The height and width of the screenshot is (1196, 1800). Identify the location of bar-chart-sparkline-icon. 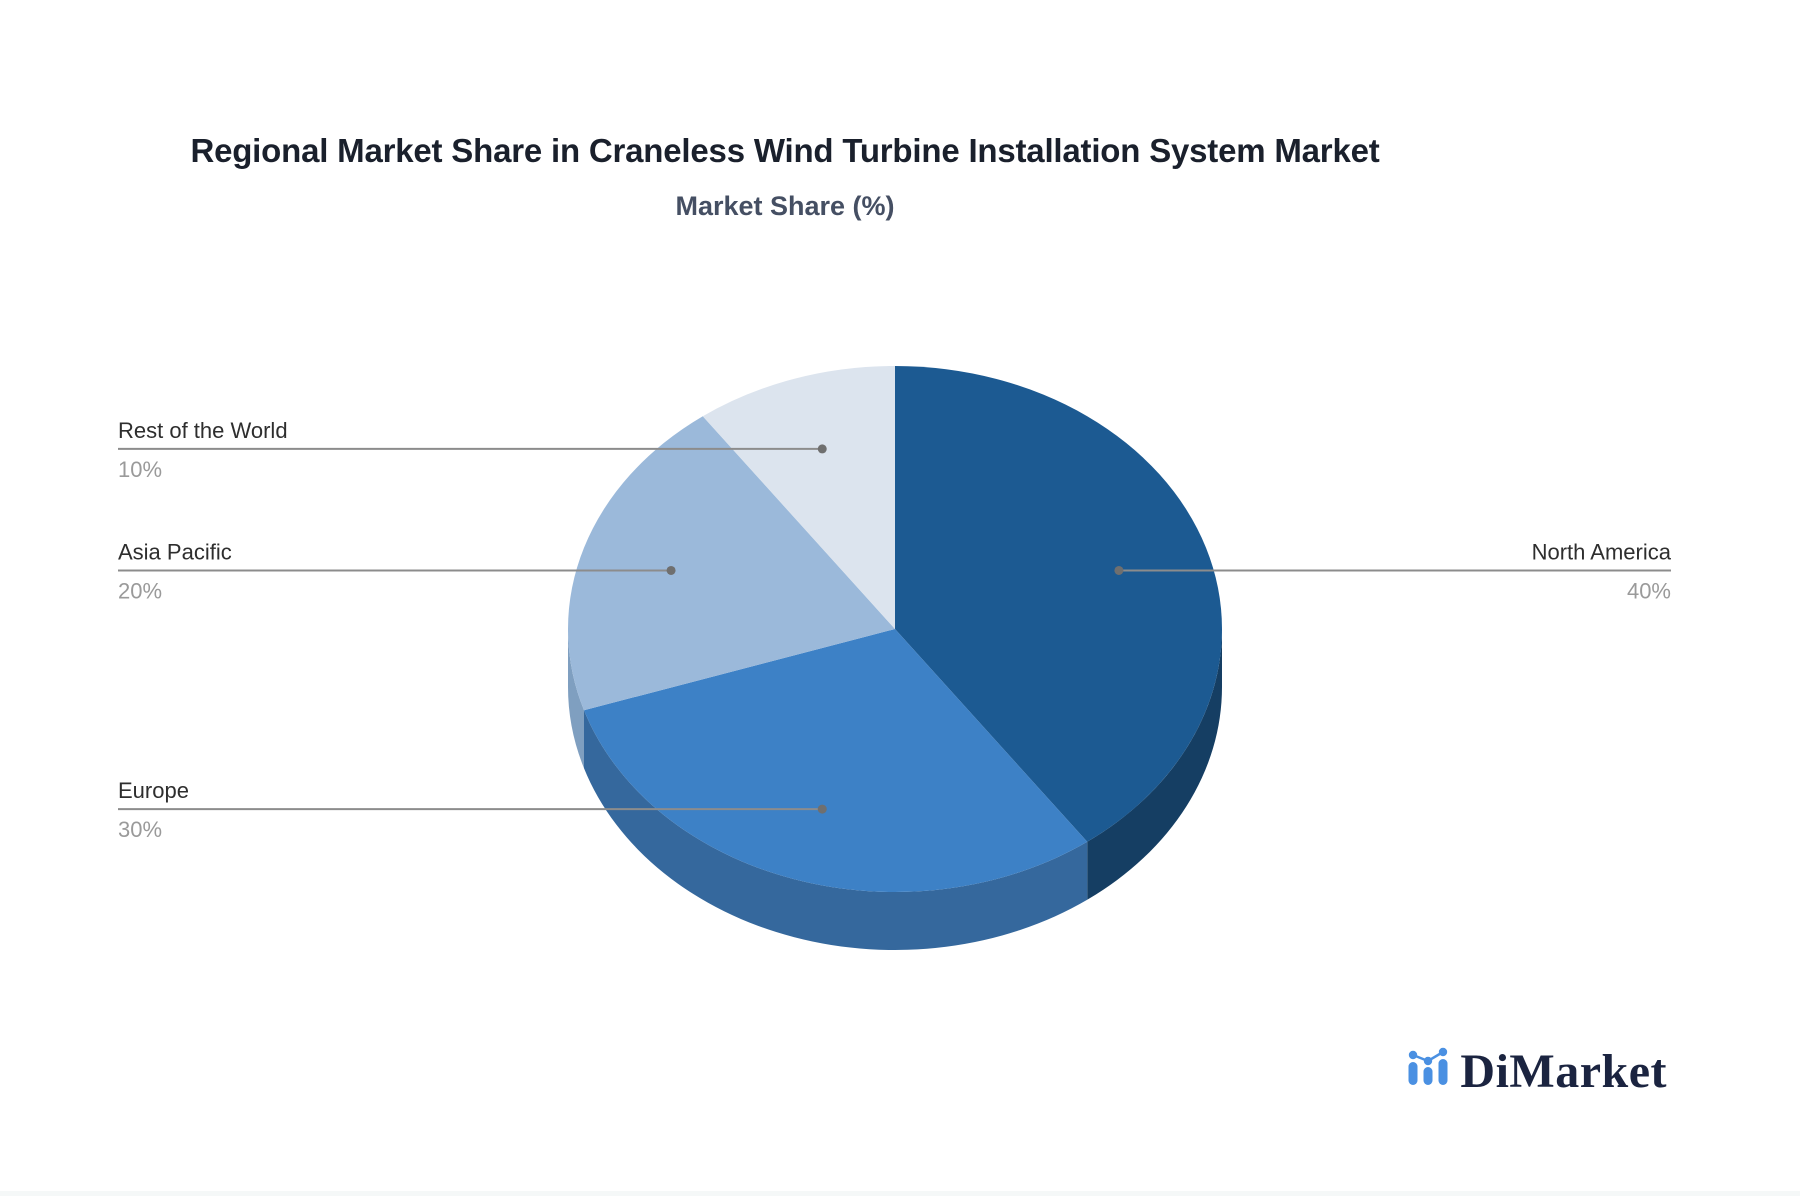
(1428, 1066).